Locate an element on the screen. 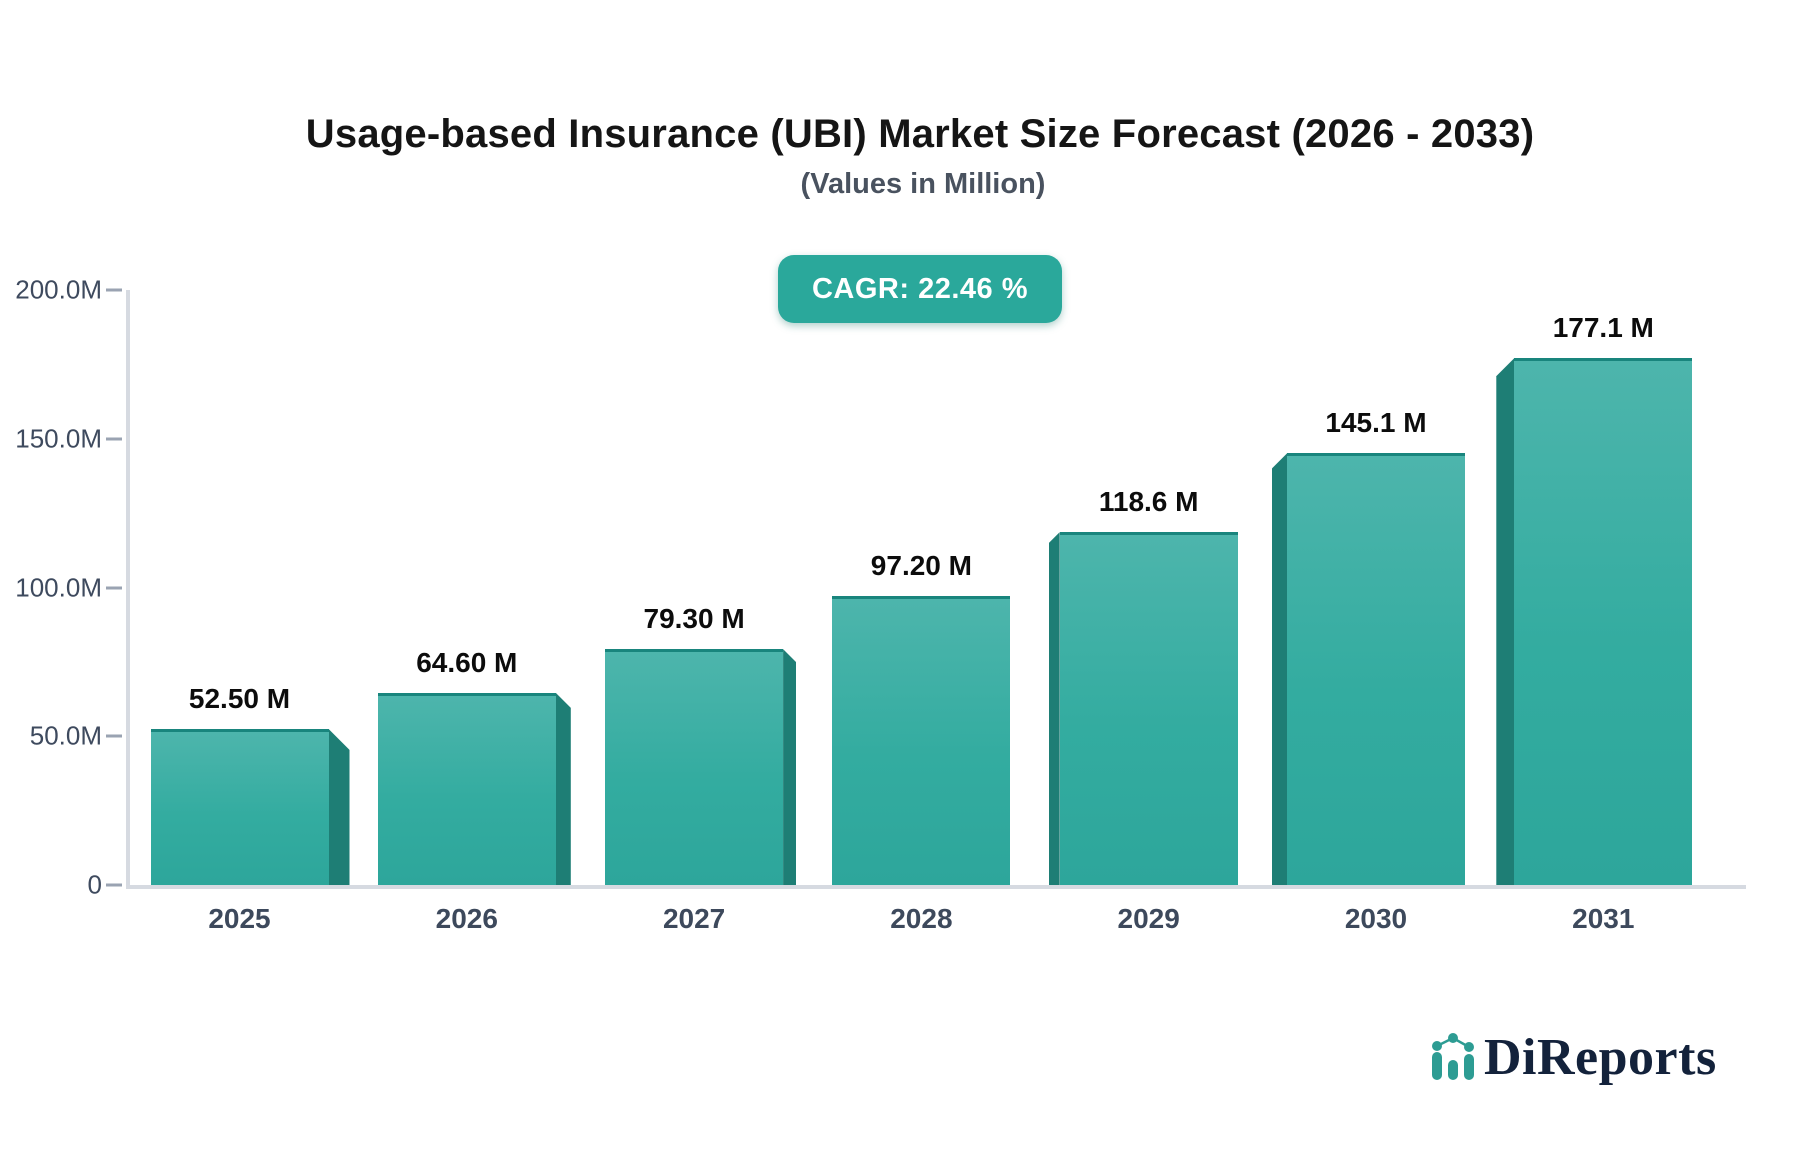  bar-value-label: 79.30 M is located at coordinates (694, 619).